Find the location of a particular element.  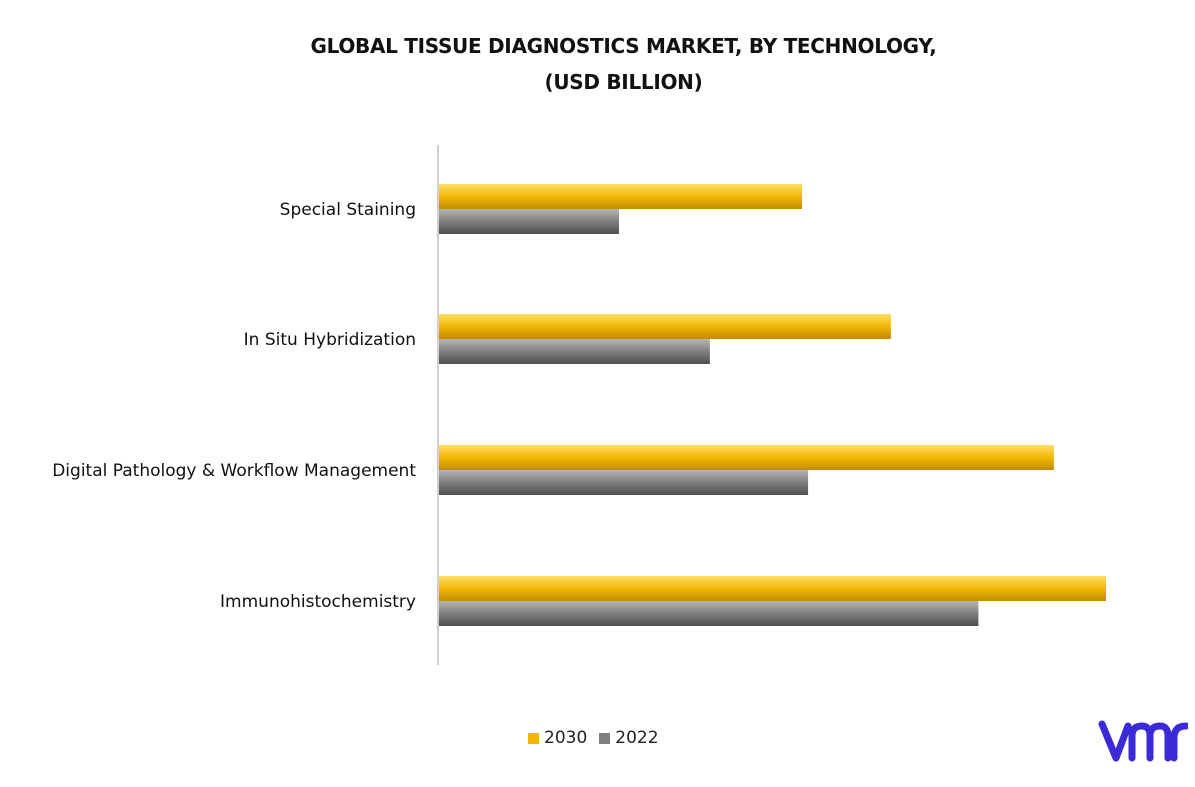

legend-label-2030: 2030 is located at coordinates (566, 738).